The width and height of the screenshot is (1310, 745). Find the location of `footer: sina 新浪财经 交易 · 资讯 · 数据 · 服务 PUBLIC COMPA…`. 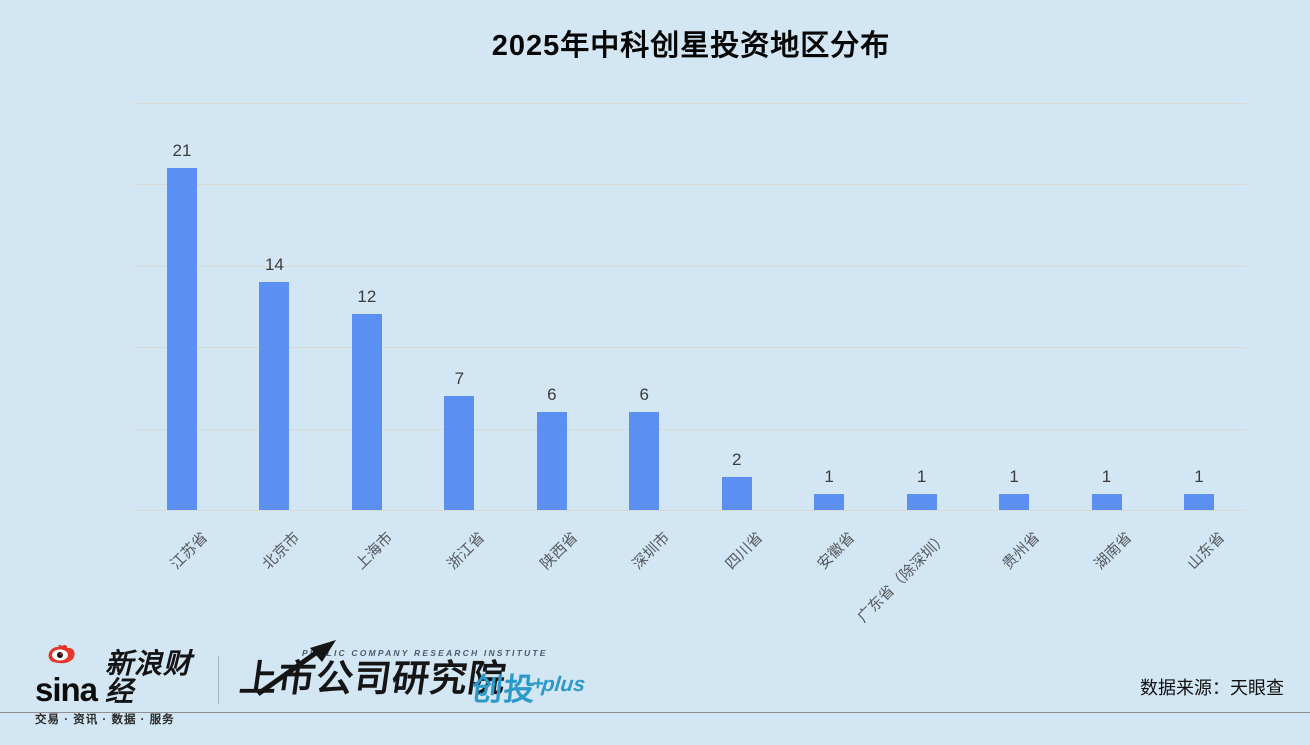

footer: sina 新浪财经 交易 · 资讯 · 数据 · 服务 PUBLIC COMPA… is located at coordinates (655, 683).